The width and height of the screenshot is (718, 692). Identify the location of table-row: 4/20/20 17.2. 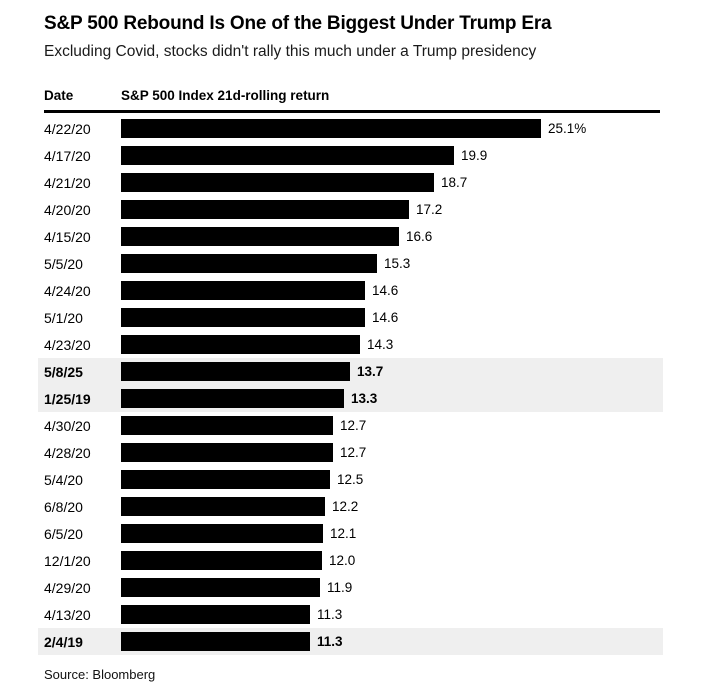
(350, 209).